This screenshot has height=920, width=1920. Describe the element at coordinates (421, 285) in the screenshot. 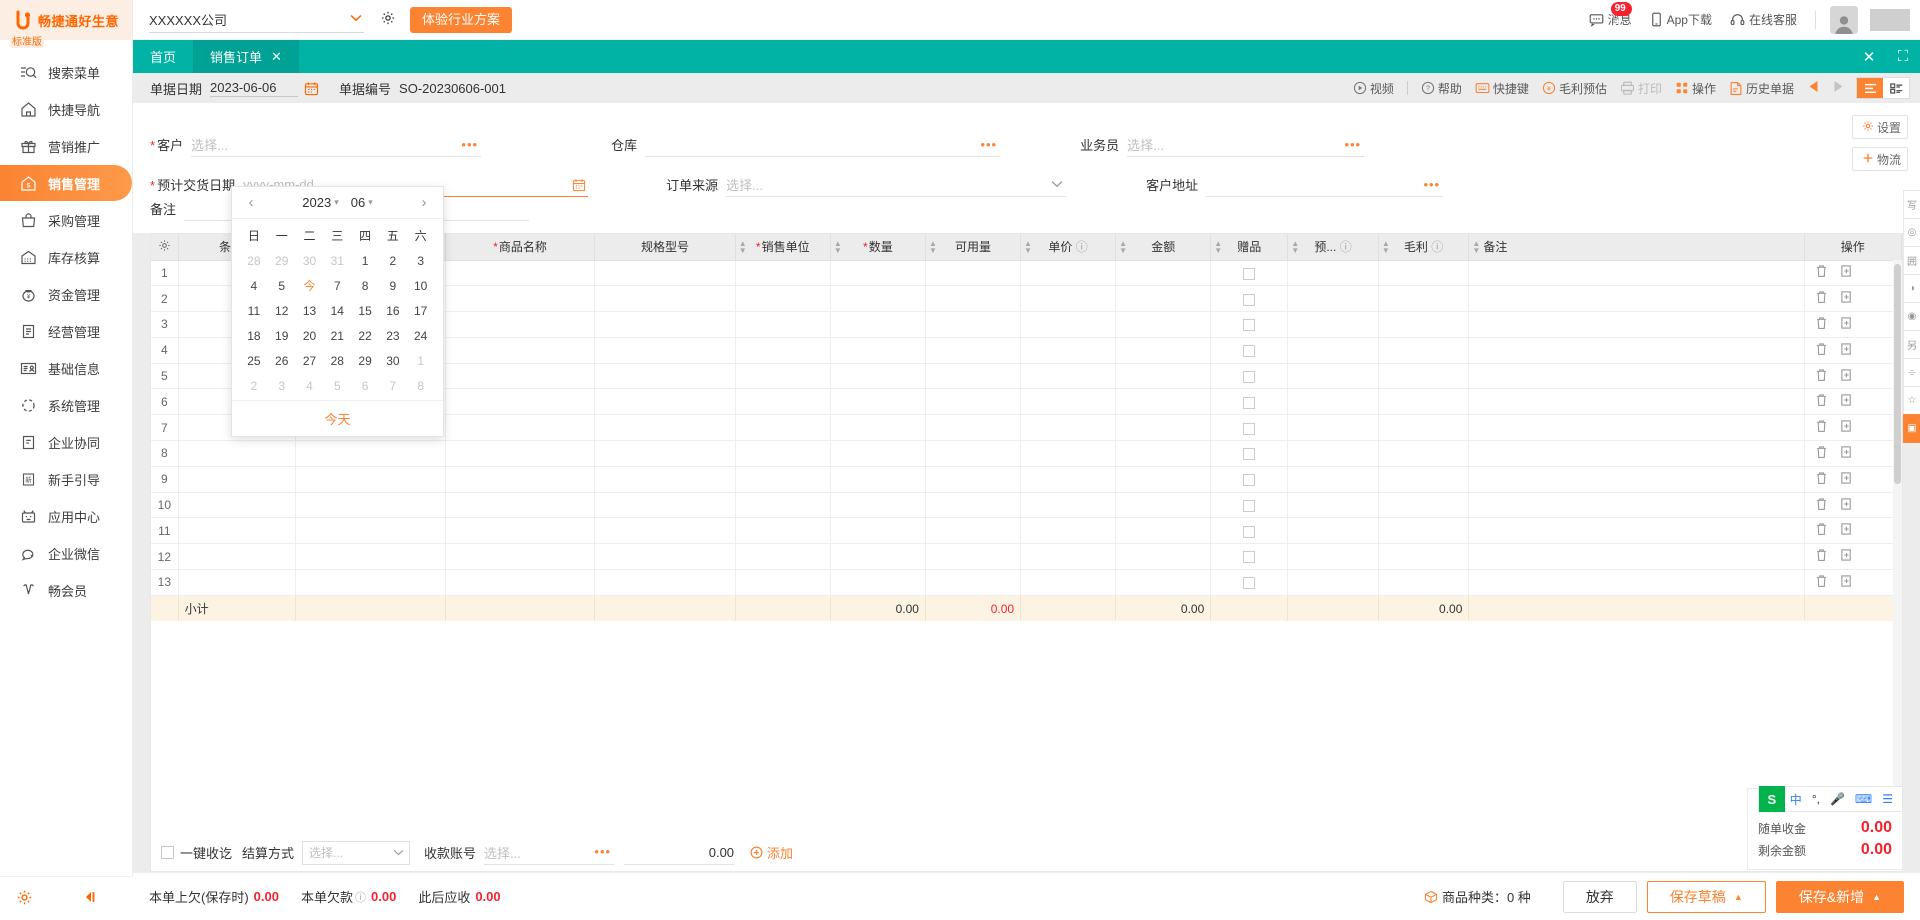

I see `date-cell: 10` at that location.